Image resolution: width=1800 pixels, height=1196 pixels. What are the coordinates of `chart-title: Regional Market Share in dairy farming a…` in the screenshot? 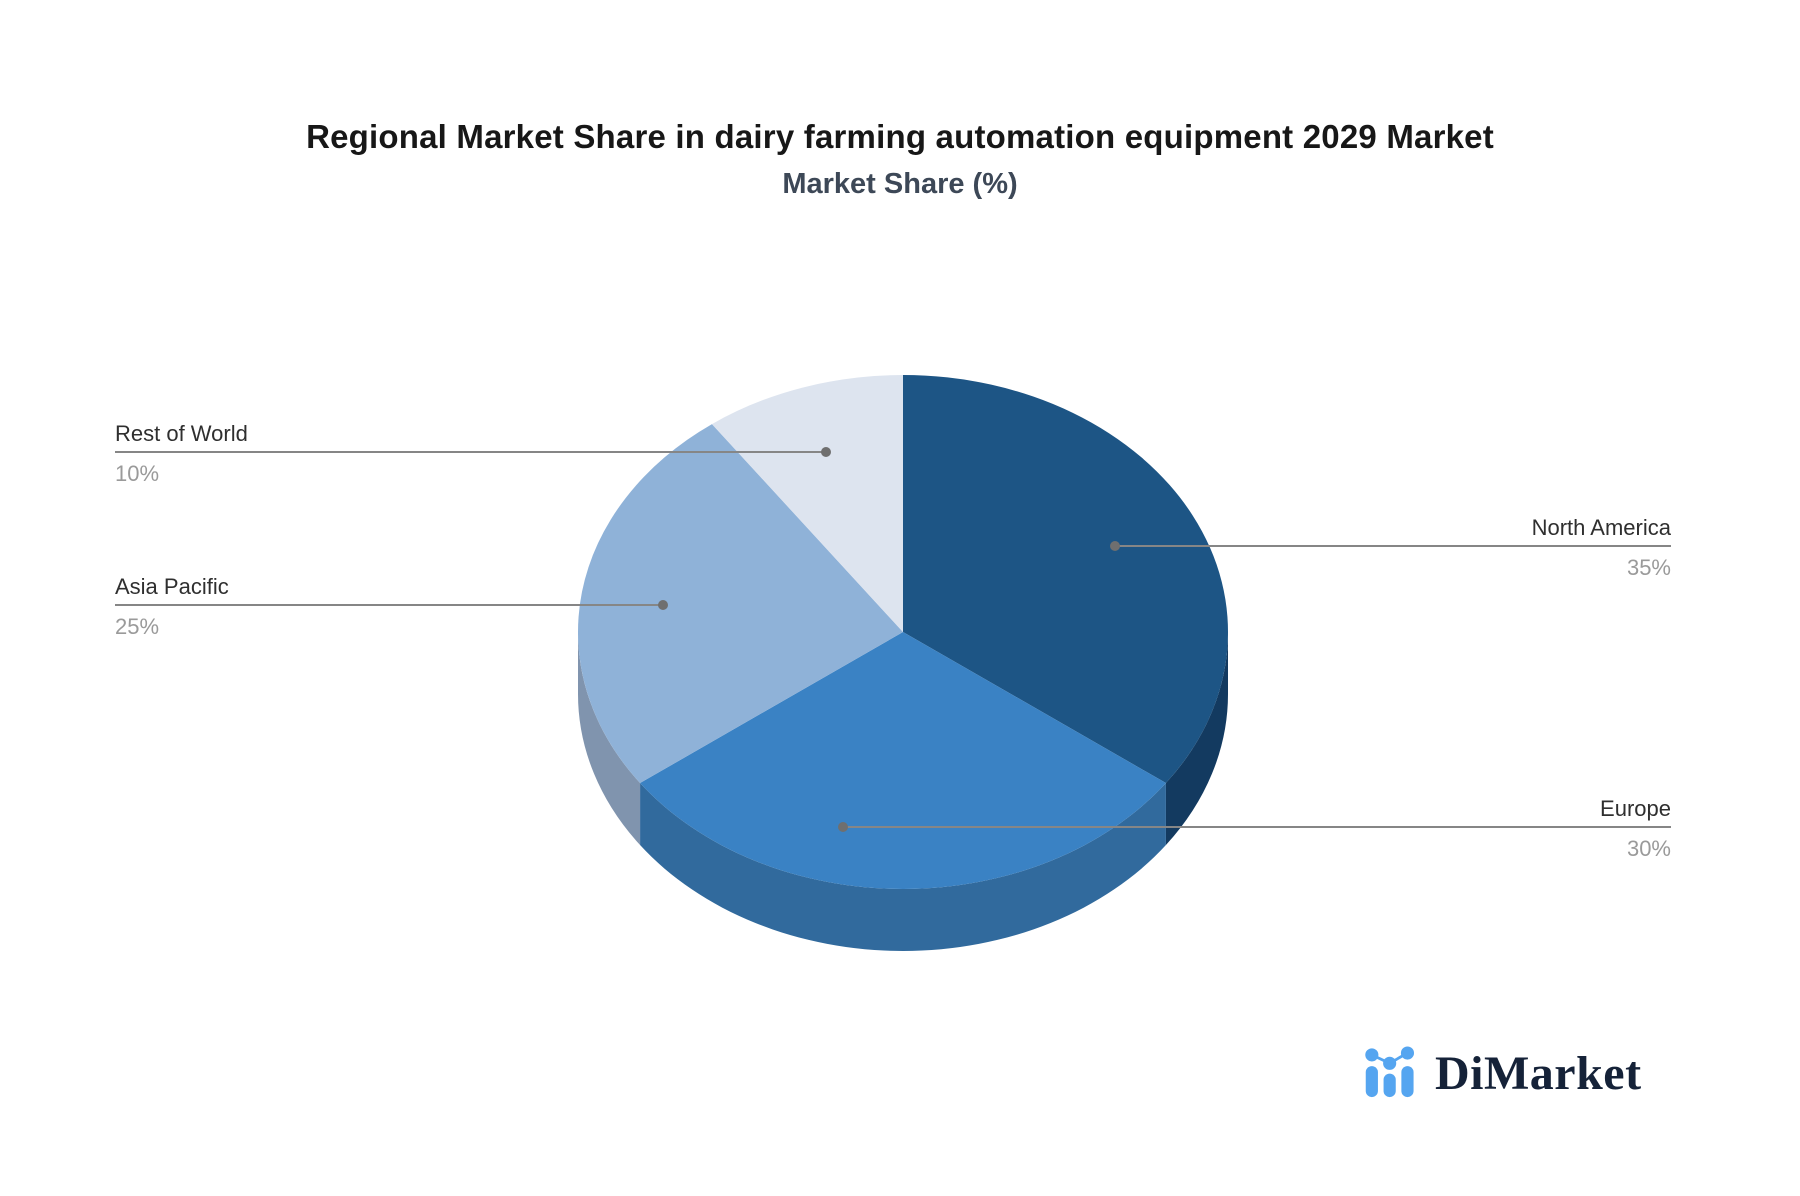 It's located at (900, 136).